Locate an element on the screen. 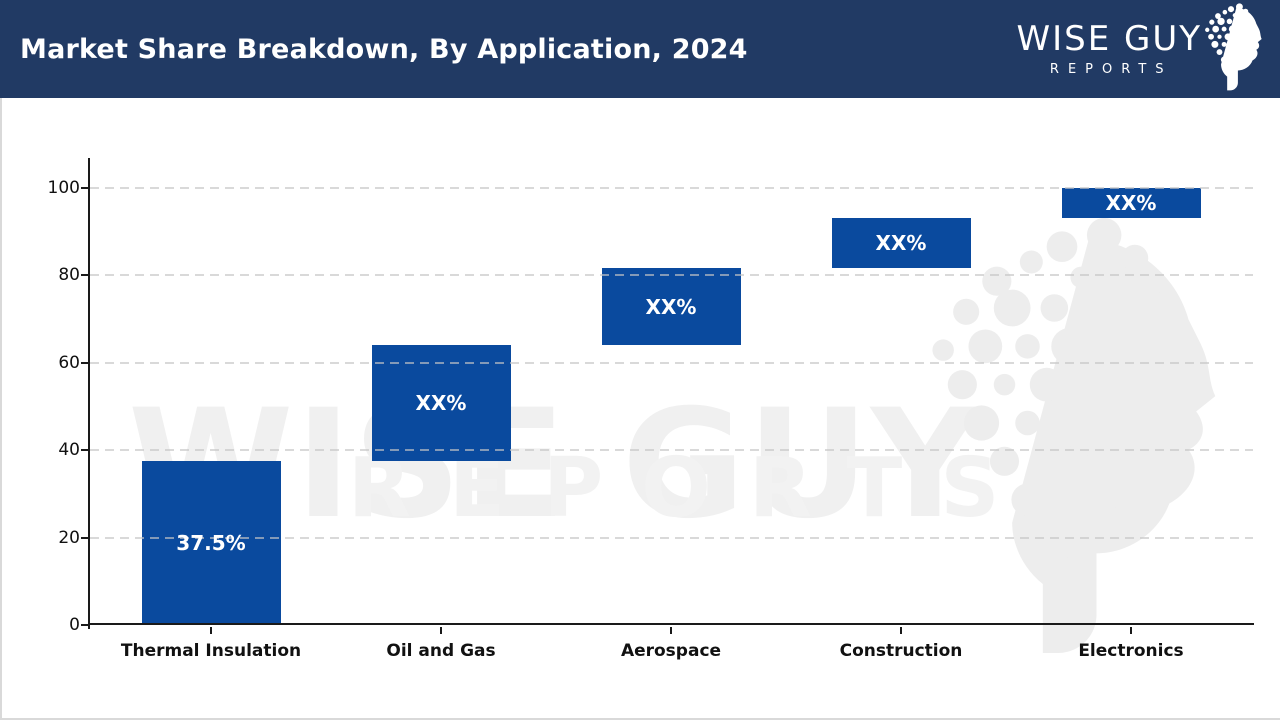 This screenshot has height=720, width=1280. brand-logo: WISE GUY REPORTS is located at coordinates (1145, 49).